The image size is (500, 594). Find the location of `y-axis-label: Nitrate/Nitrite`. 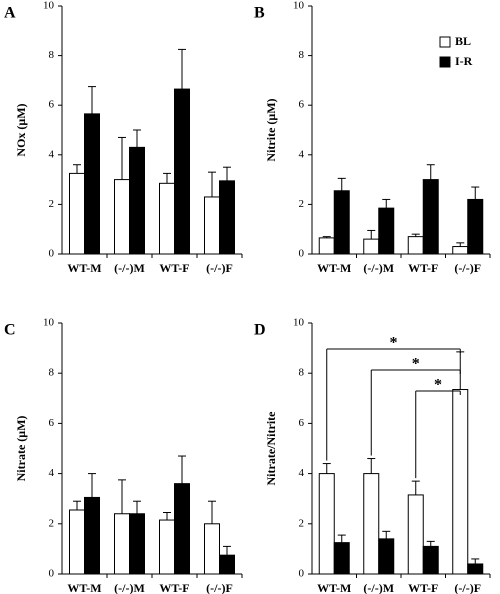

y-axis-label: Nitrate/Nitrite is located at coordinates (271, 448).